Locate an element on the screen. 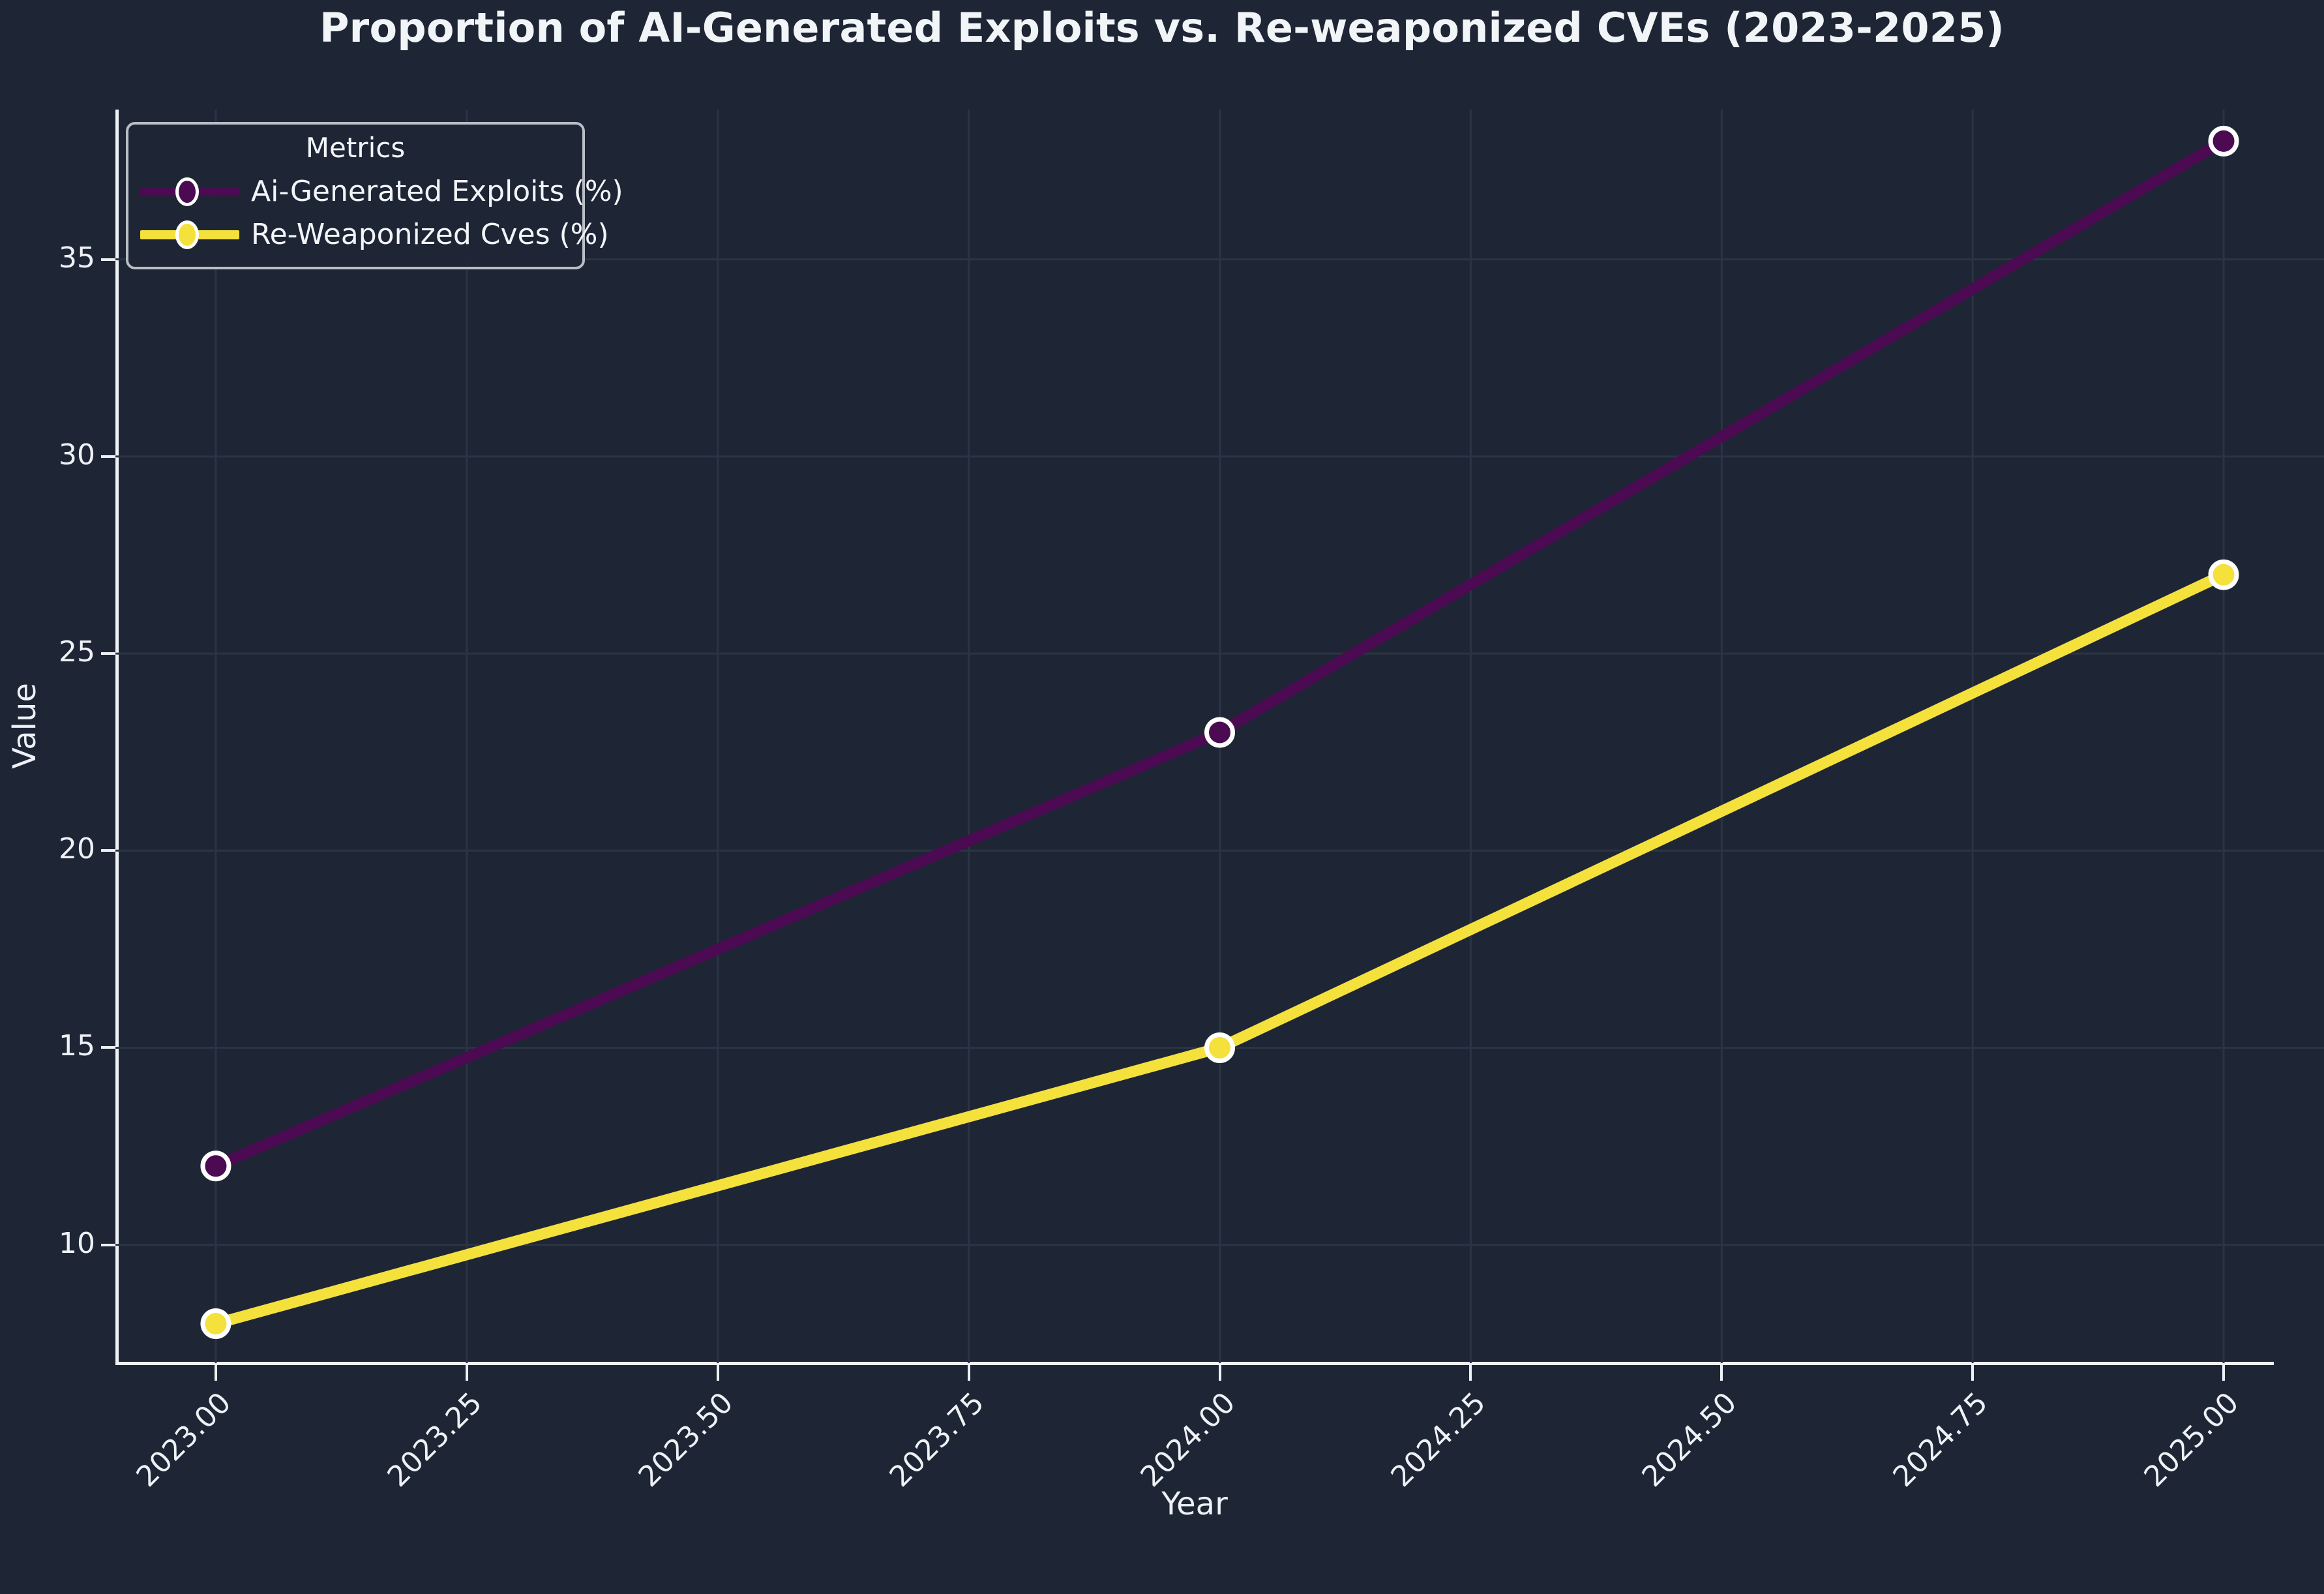 The width and height of the screenshot is (2324, 1594). y-tick-label: 25 is located at coordinates (77, 652).